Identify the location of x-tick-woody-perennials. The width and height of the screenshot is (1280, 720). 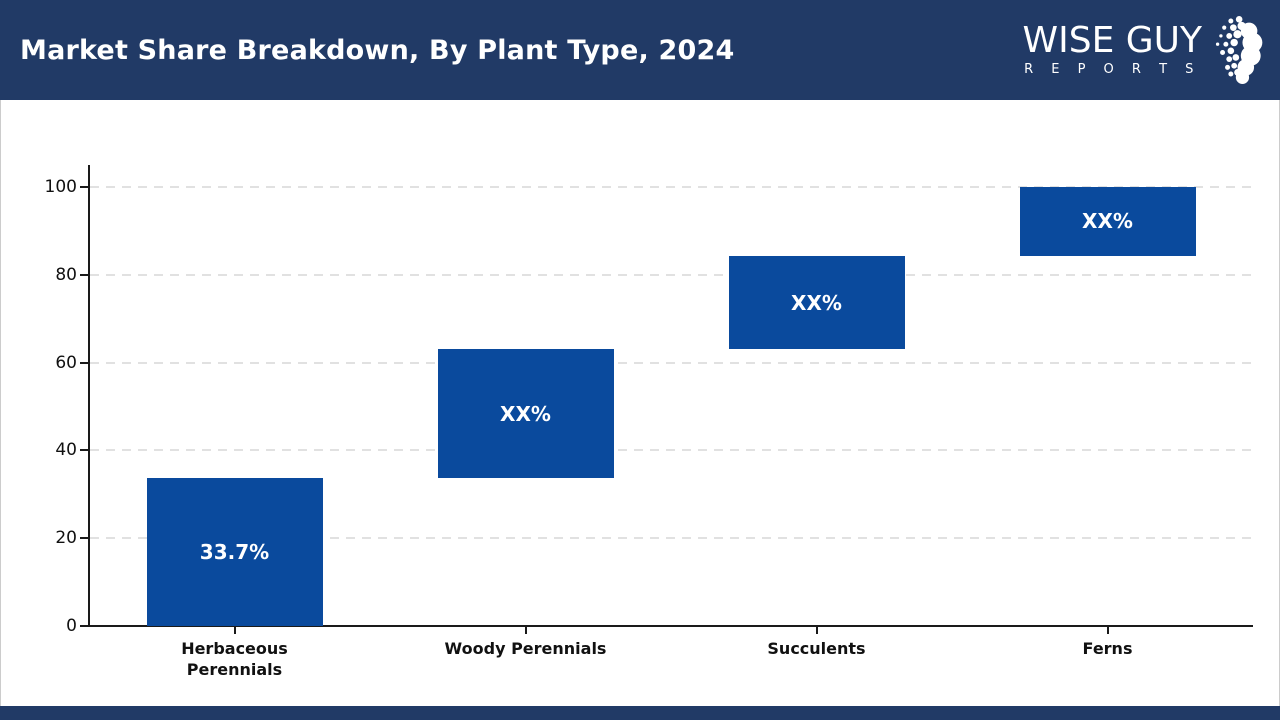
(525, 630).